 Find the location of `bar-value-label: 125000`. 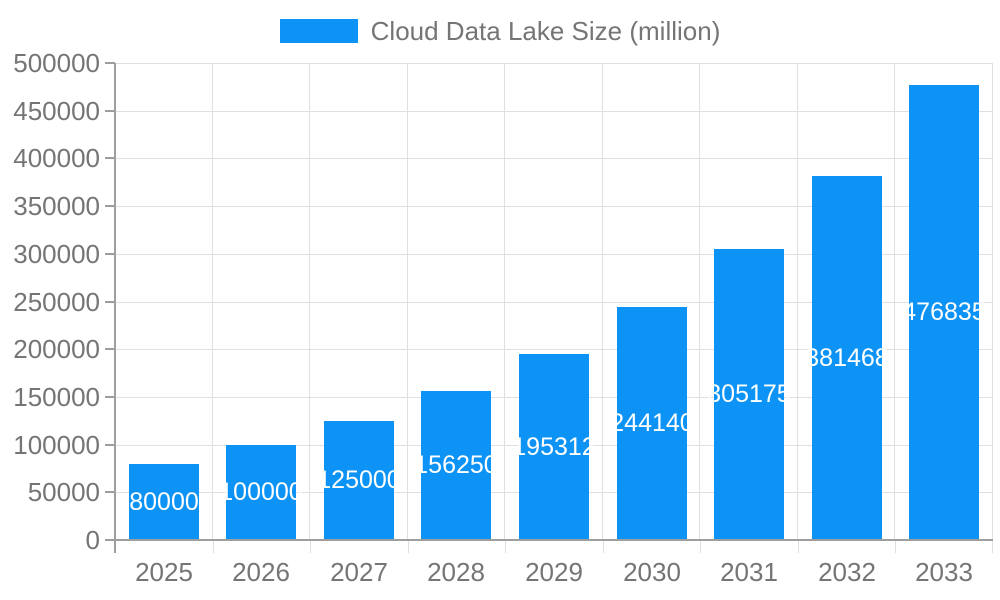

bar-value-label: 125000 is located at coordinates (359, 480).